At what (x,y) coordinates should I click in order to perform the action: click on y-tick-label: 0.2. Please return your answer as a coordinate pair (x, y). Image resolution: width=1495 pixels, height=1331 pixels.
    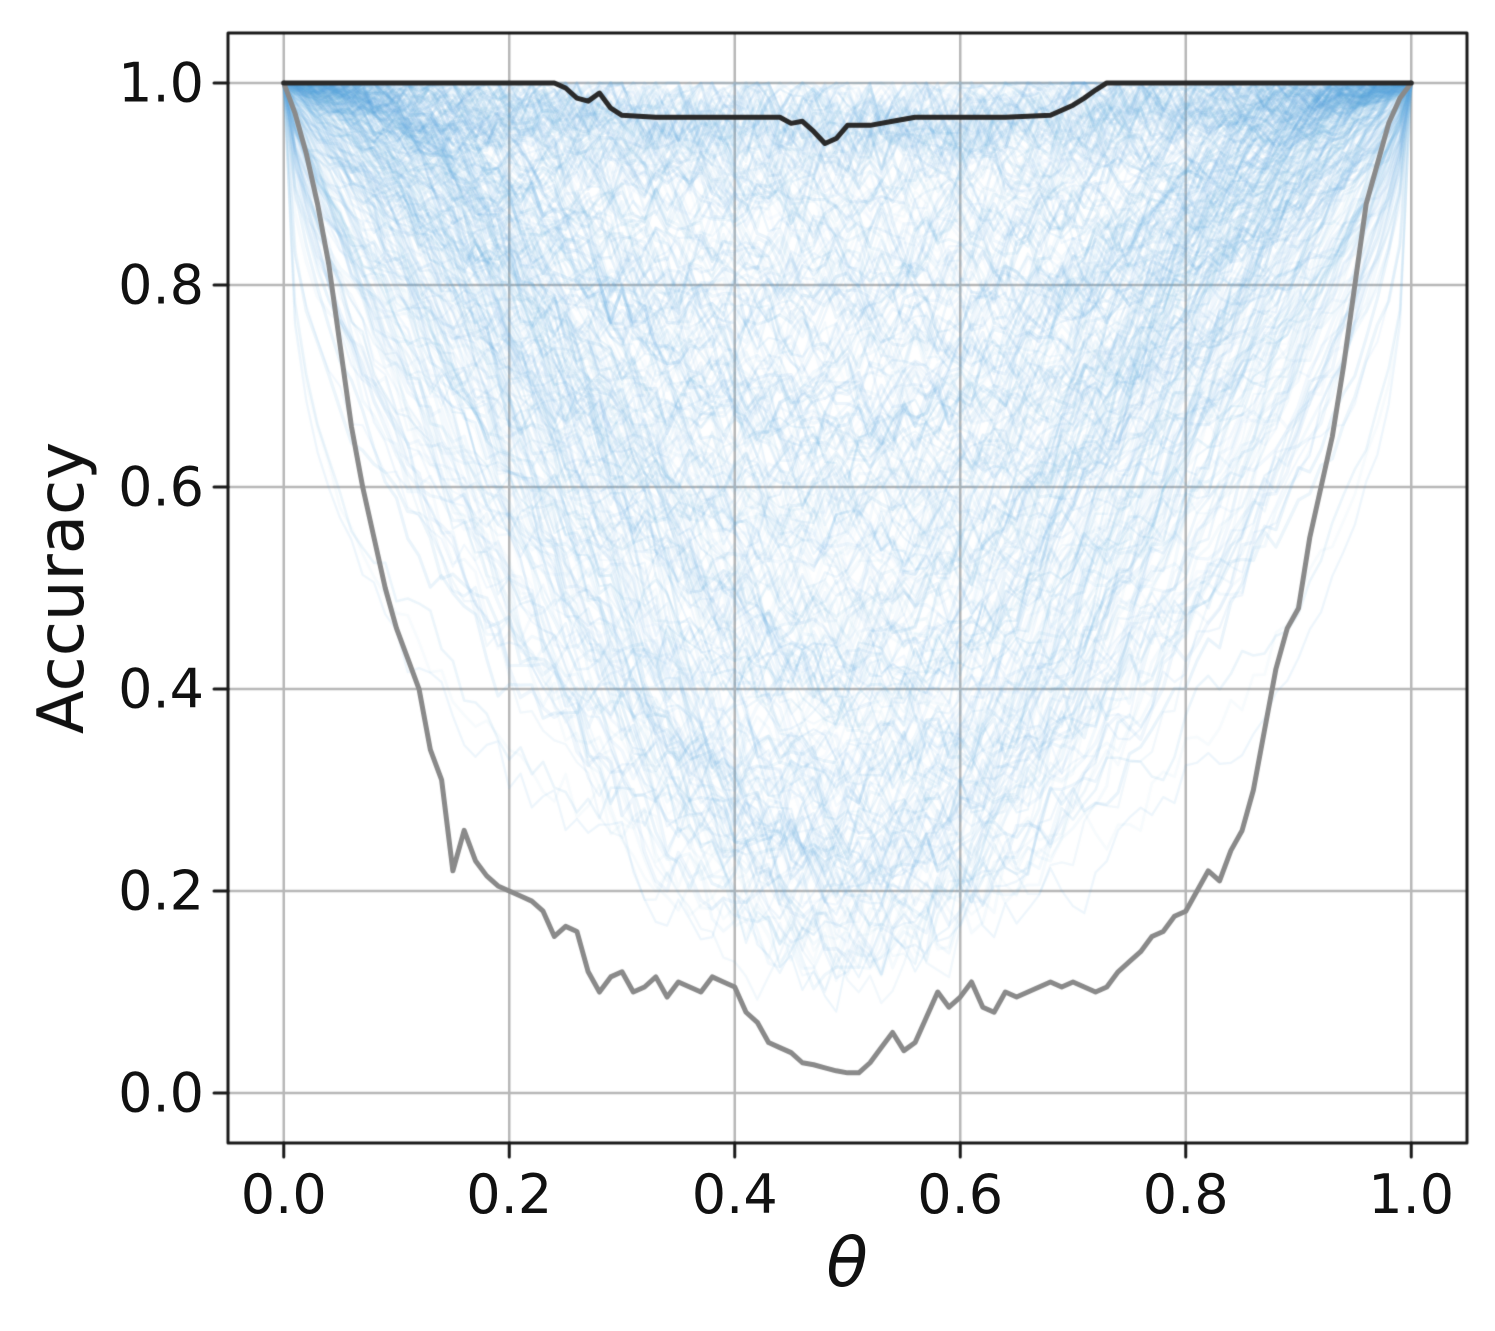
    Looking at the image, I should click on (161, 891).